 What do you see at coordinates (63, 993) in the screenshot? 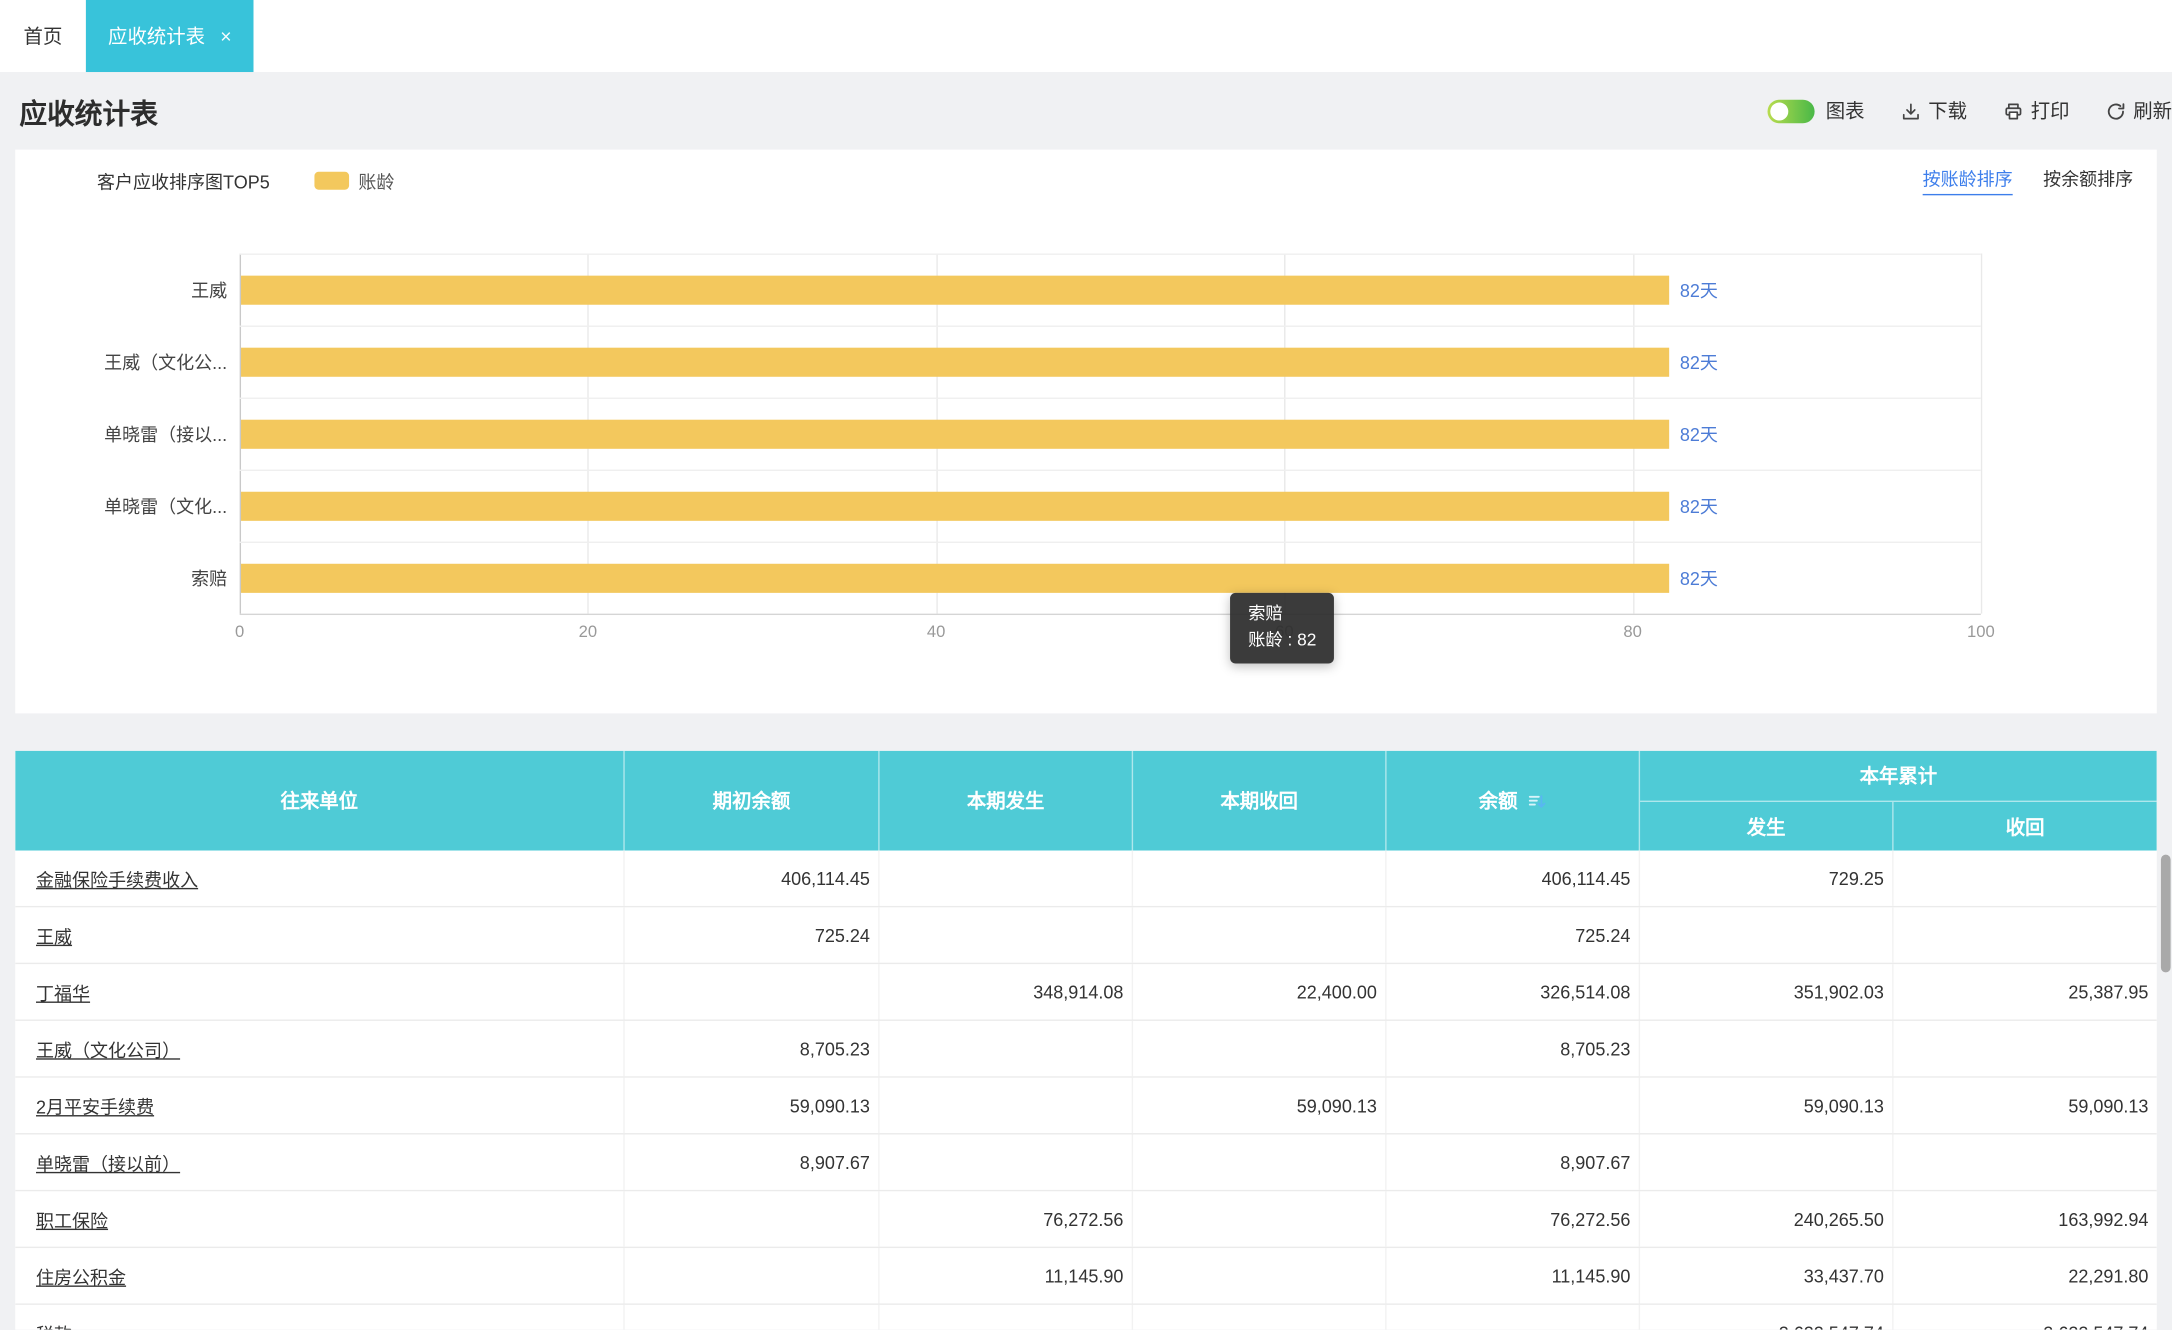
I see `counterparty-link: 丁福华` at bounding box center [63, 993].